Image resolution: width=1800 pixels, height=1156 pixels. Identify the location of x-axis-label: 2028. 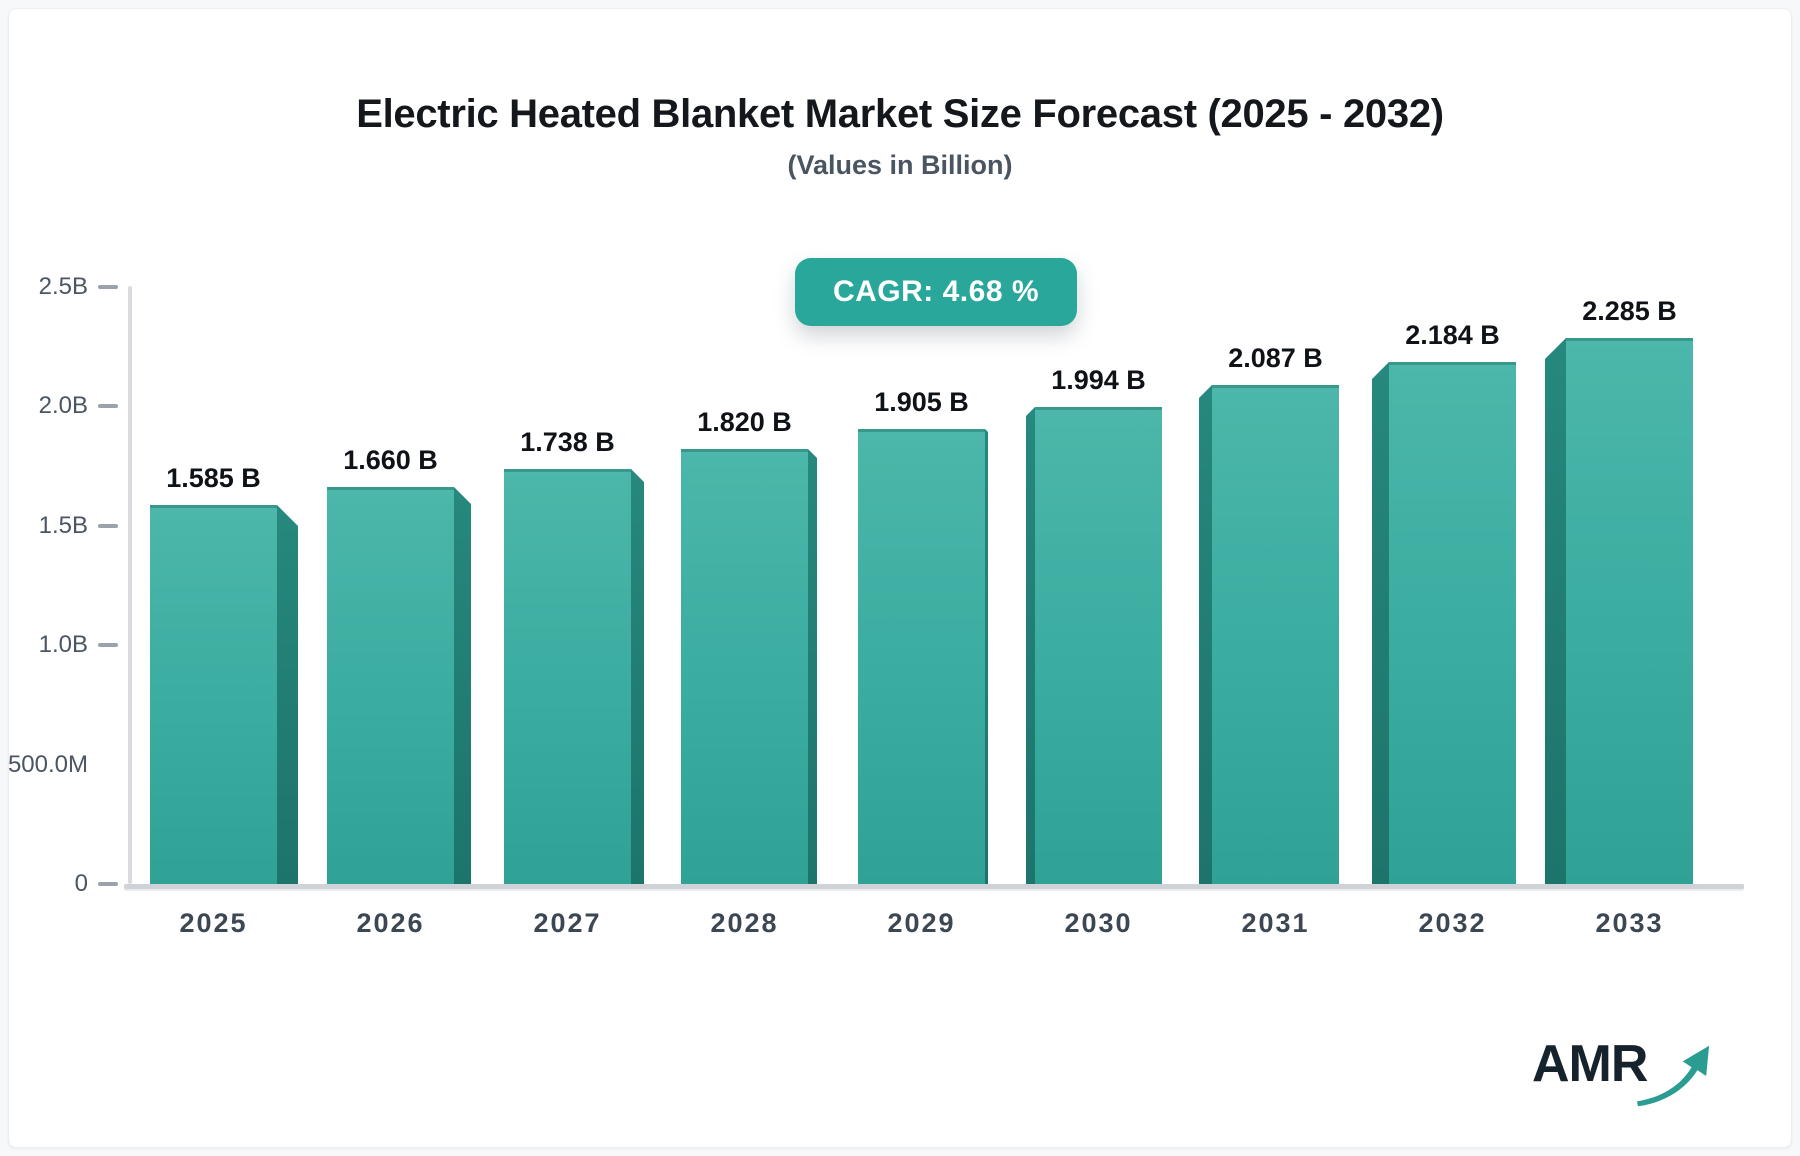
(744, 923).